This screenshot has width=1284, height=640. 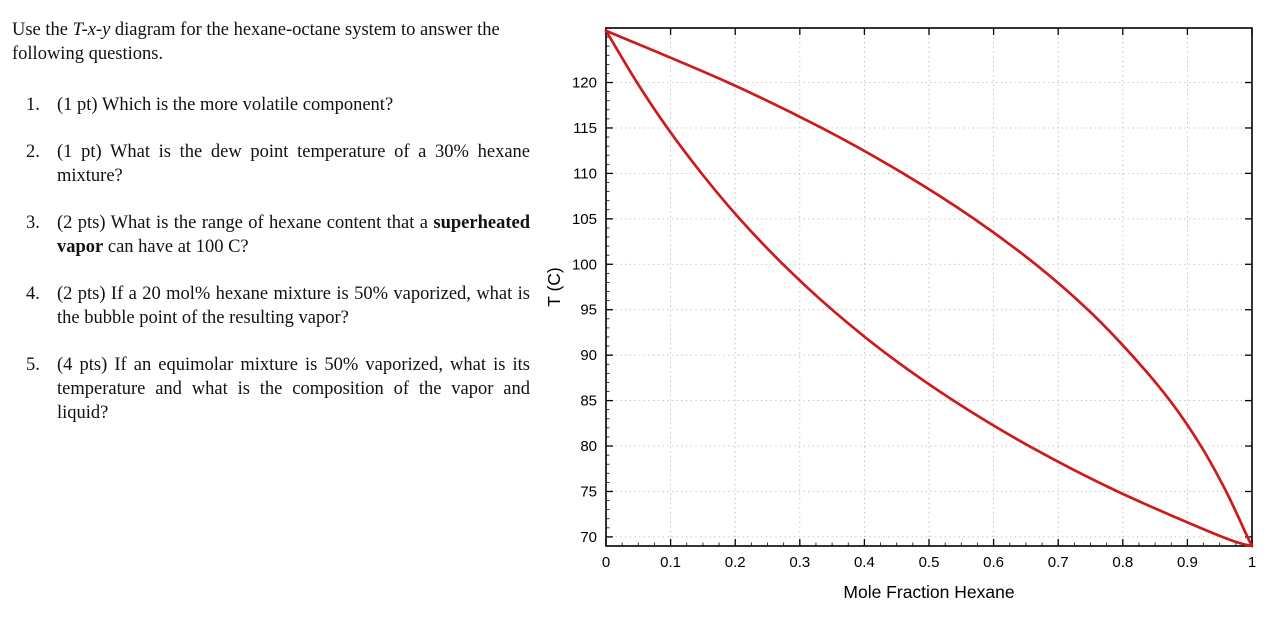 What do you see at coordinates (176, 247) in the screenshot?
I see `question-text-post: can have at 100 C?` at bounding box center [176, 247].